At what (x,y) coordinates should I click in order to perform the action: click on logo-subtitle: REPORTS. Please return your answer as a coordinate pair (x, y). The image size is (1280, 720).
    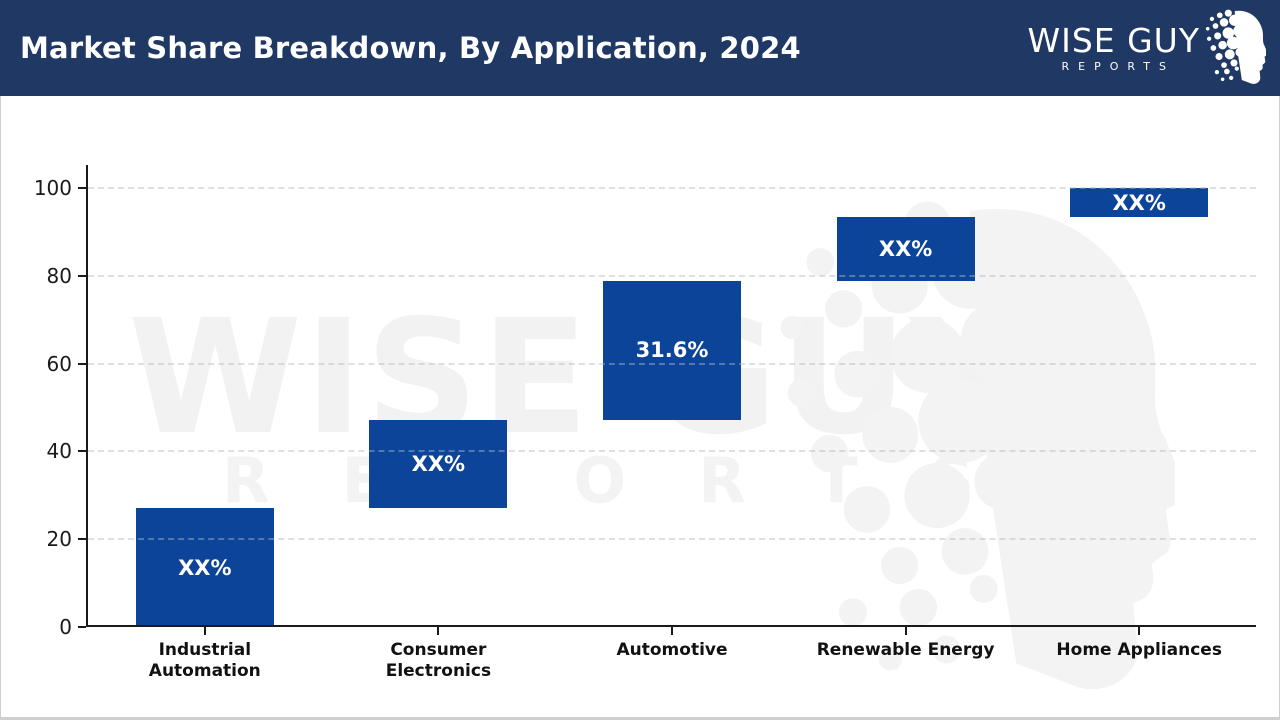
    Looking at the image, I should click on (1118, 66).